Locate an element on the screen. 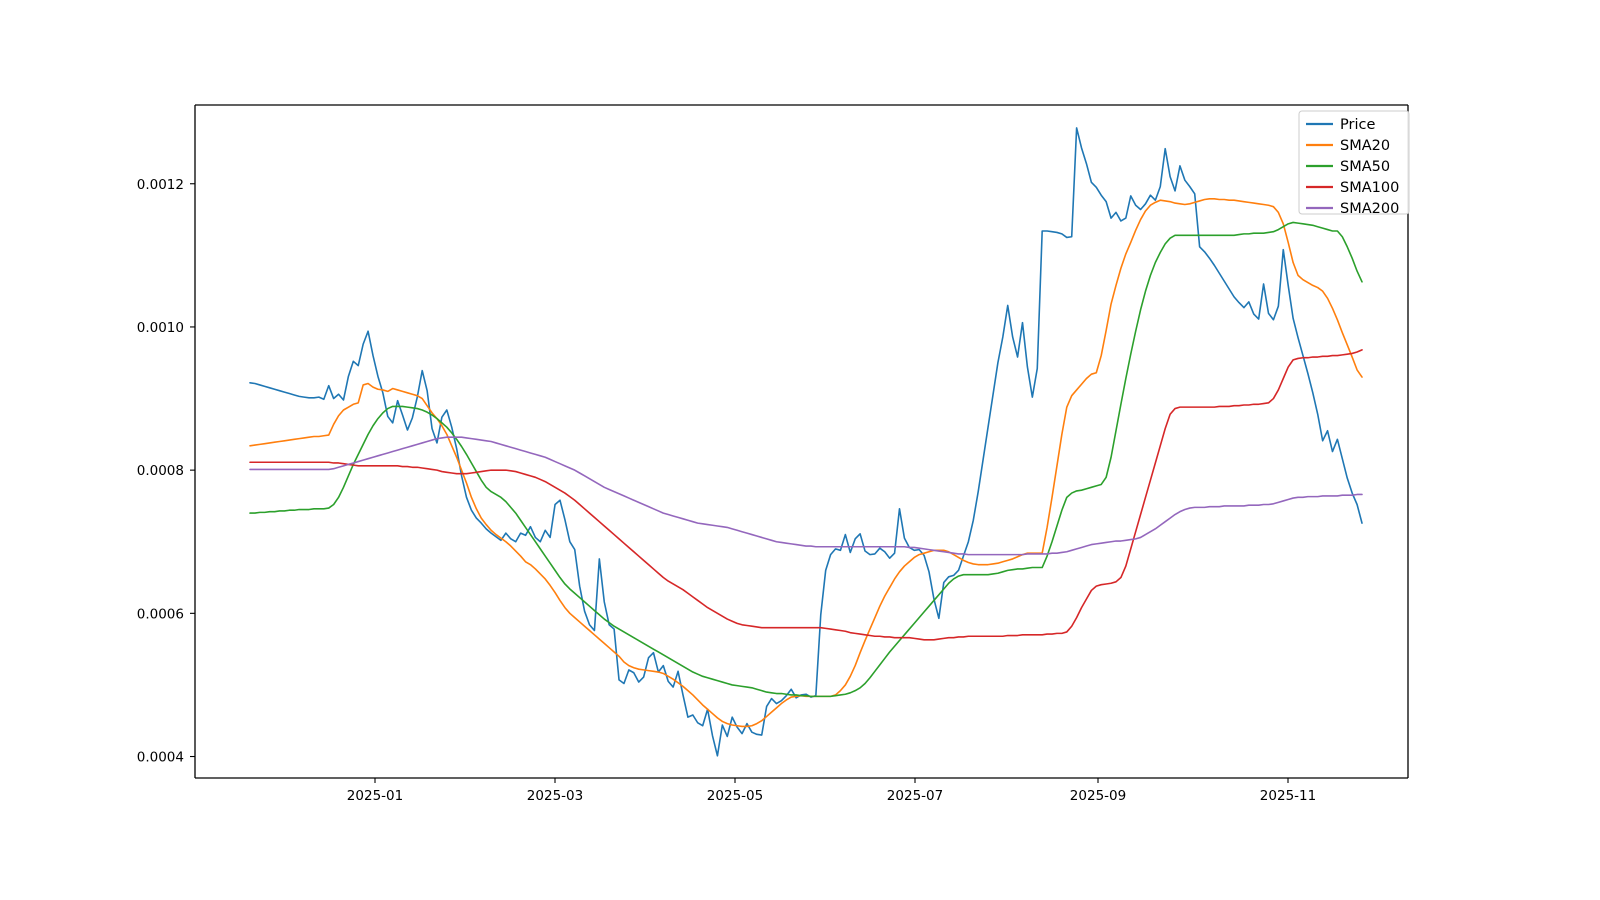  y-axis-ticks: 0.0004 0.0006 0.0008 0.0010 0.0012 is located at coordinates (166, 471).